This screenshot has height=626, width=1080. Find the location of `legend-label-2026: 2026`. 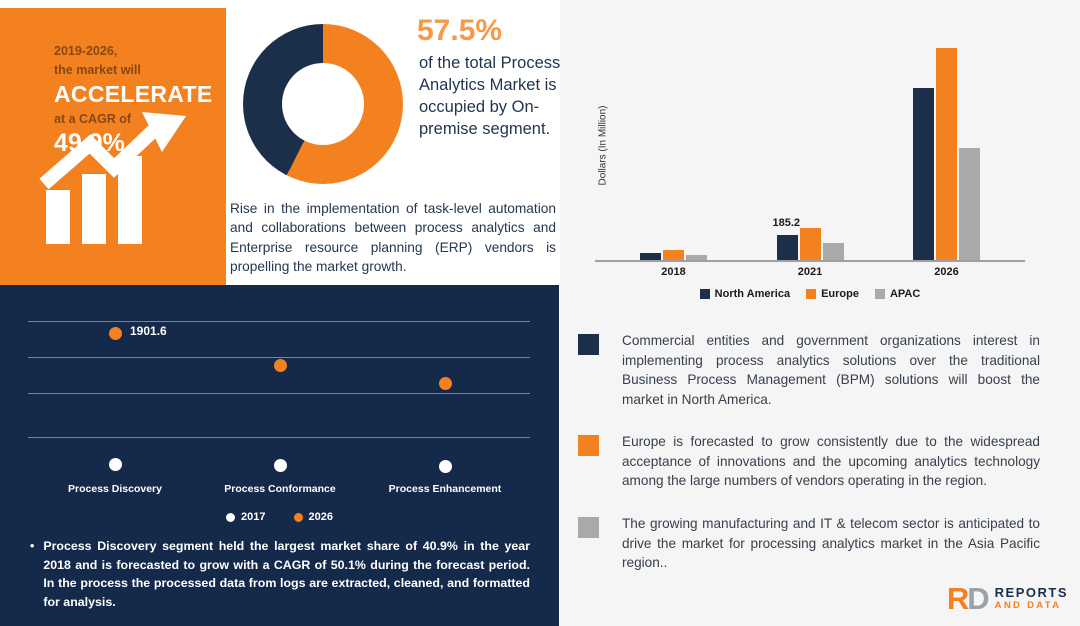

legend-label-2026: 2026 is located at coordinates (320, 517).